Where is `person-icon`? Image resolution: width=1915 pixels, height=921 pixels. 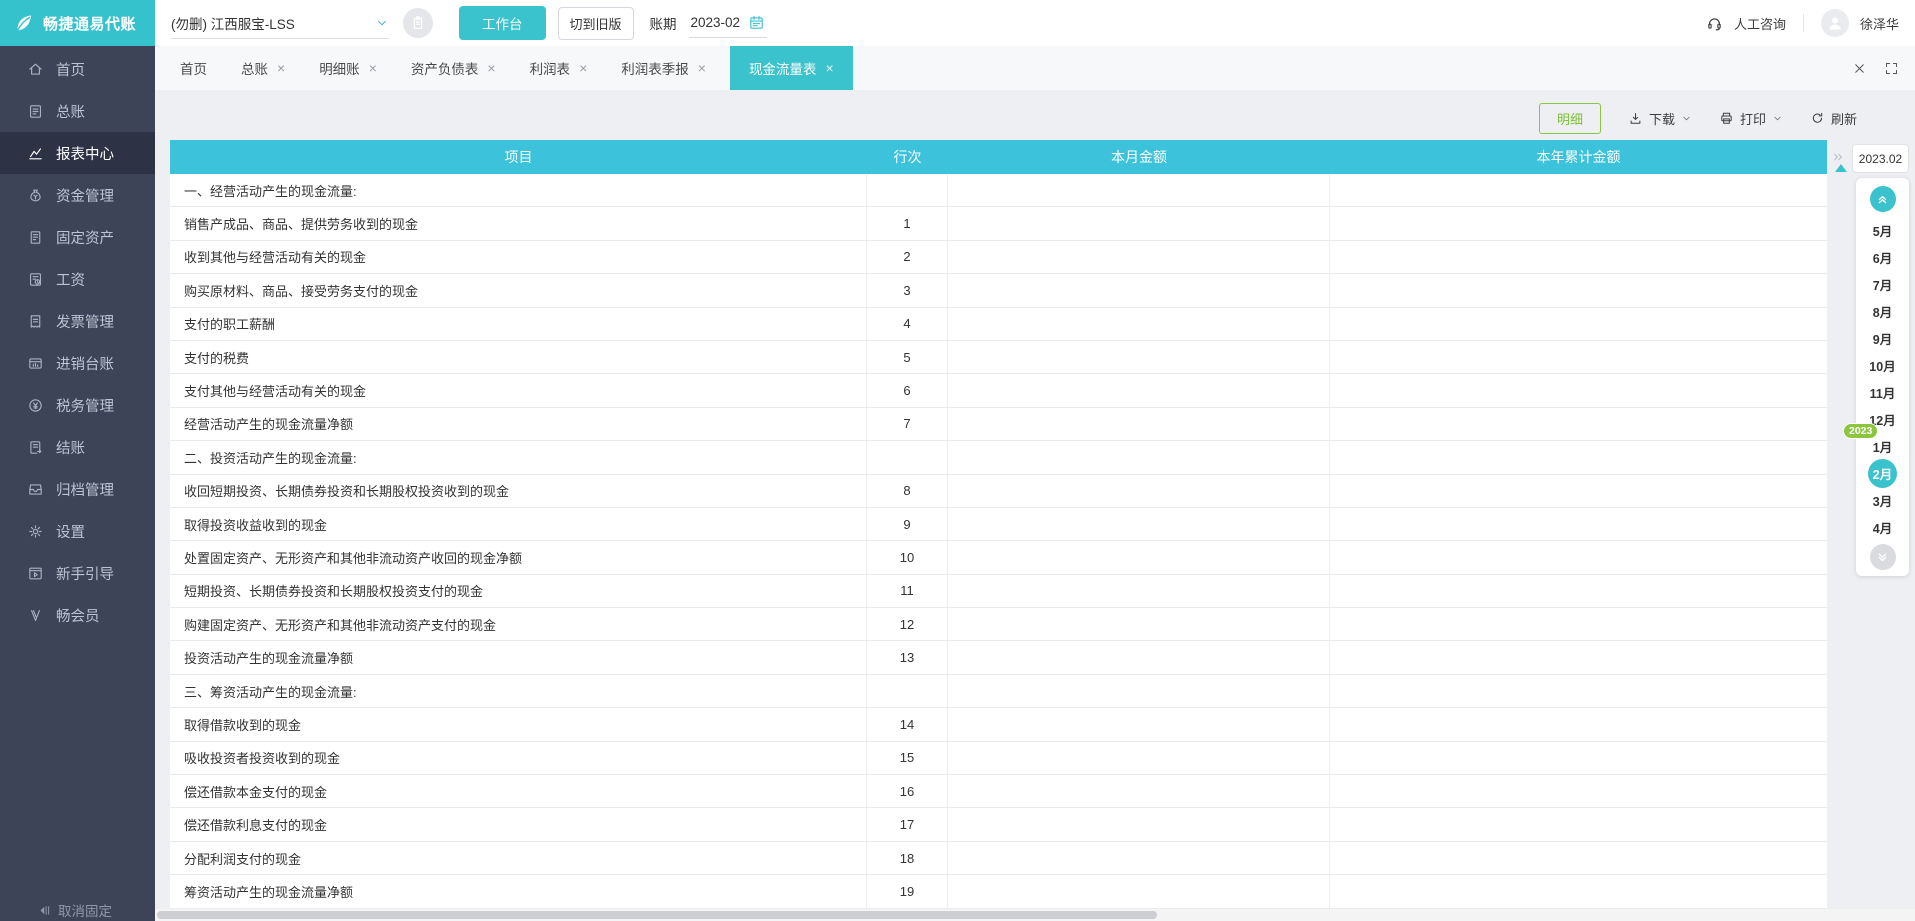 person-icon is located at coordinates (1835, 23).